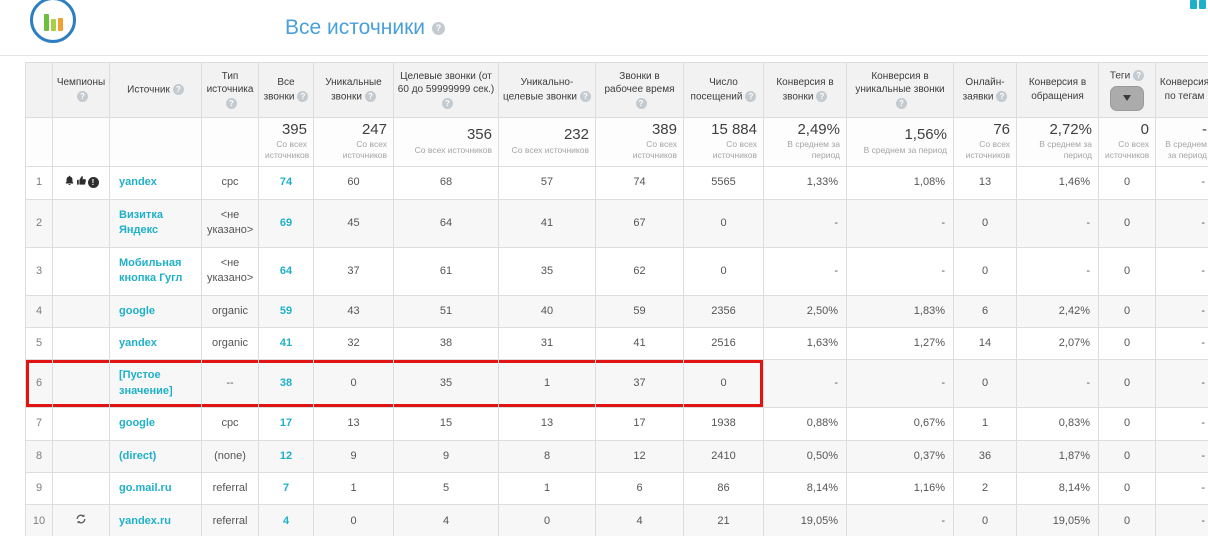 This screenshot has width=1208, height=536. What do you see at coordinates (1198, 4) in the screenshot?
I see `corner-icon` at bounding box center [1198, 4].